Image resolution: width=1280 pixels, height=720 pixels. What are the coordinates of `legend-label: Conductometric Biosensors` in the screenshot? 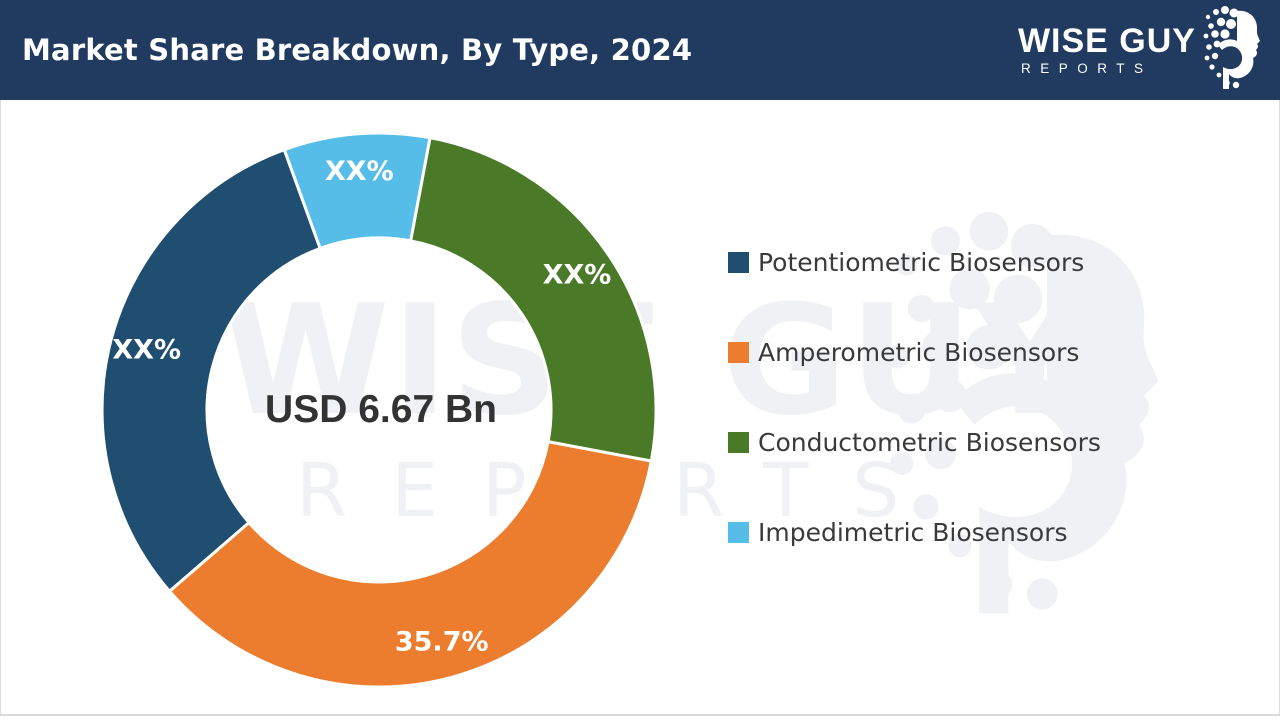 It's located at (929, 442).